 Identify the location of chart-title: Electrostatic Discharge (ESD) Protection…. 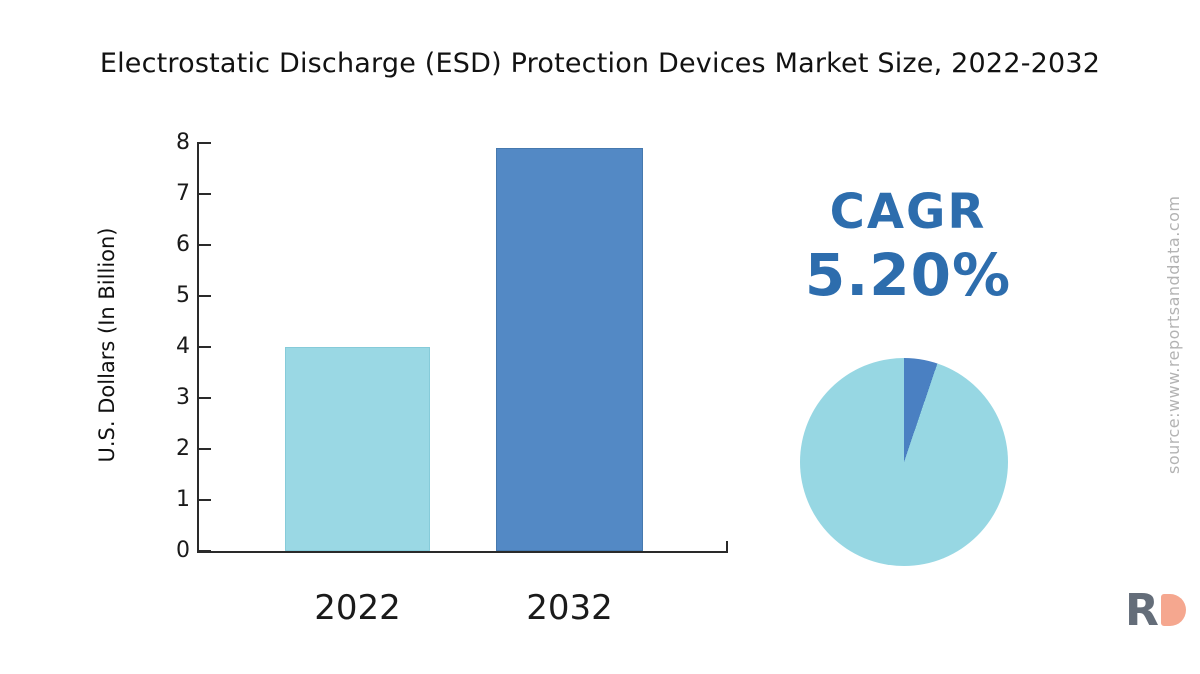
(600, 63).